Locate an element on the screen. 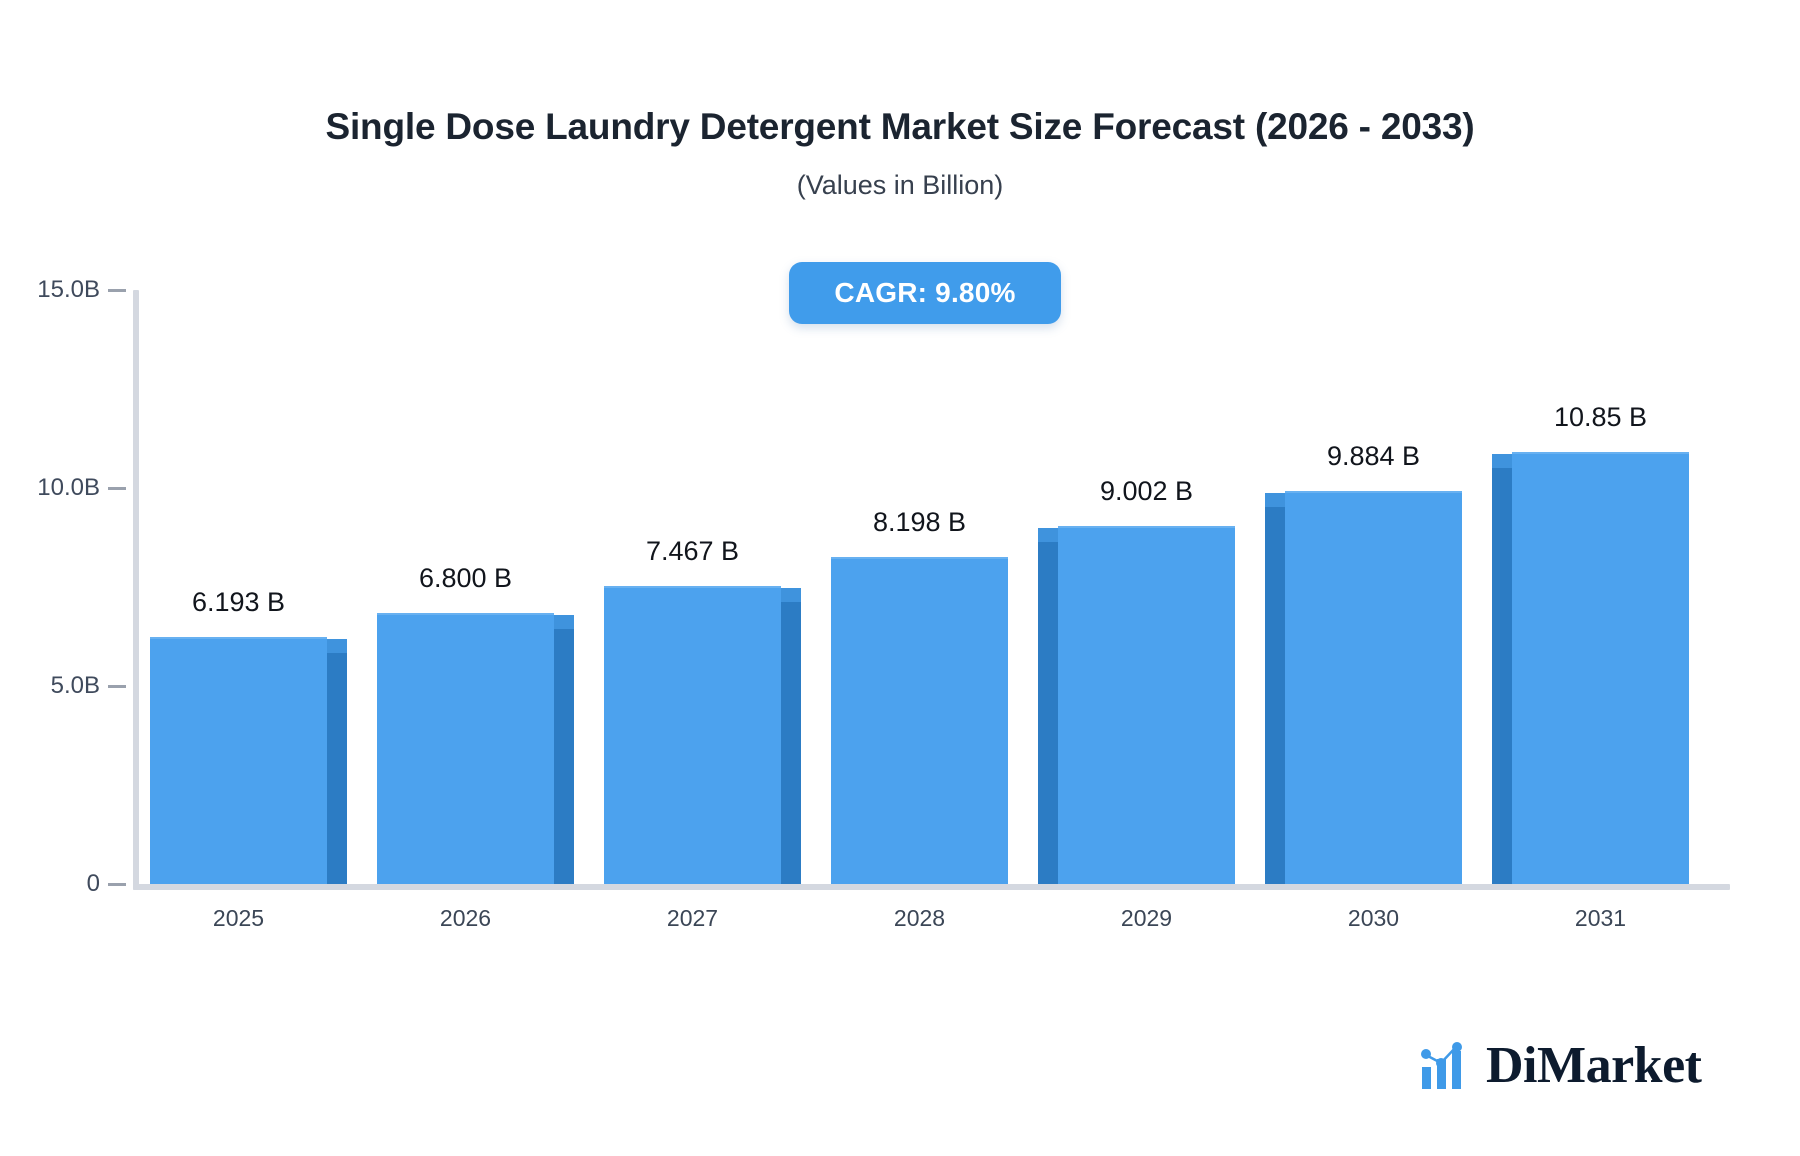 The width and height of the screenshot is (1800, 1156). bar-value-label: 10.85 B is located at coordinates (1600, 417).